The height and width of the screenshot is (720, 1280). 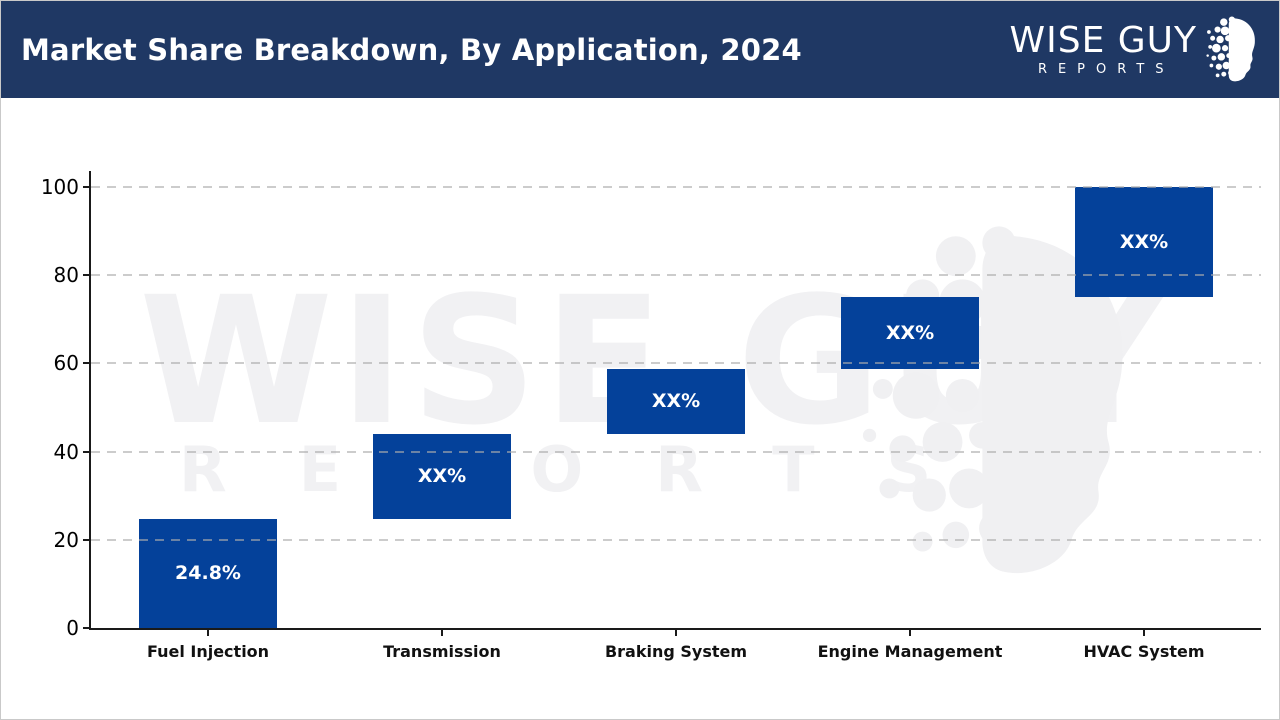 I want to click on y-tick-label: 100, so click(x=59, y=186).